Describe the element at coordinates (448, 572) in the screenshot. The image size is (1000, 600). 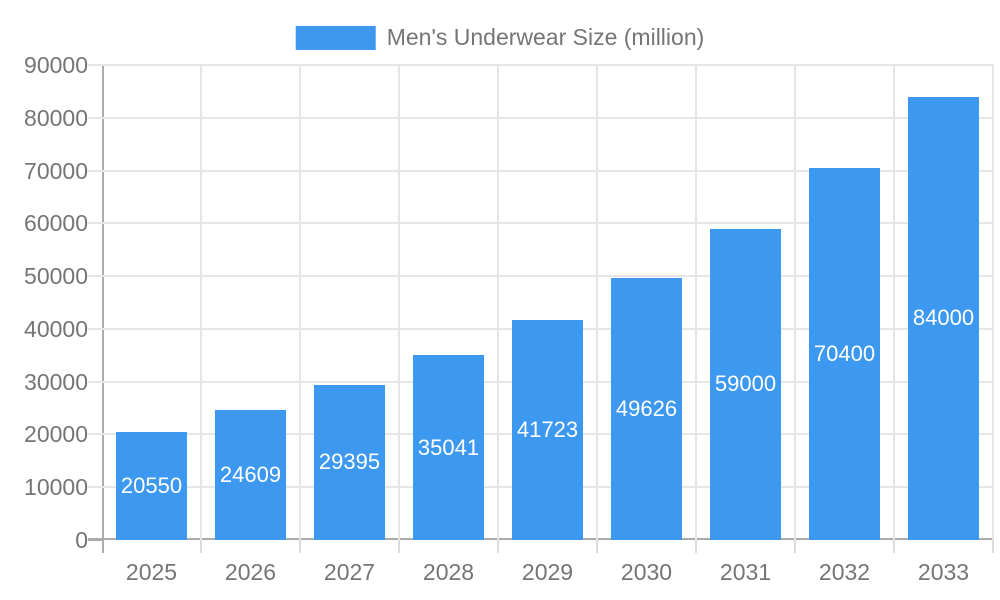
I see `x-axis-label: 2028` at that location.